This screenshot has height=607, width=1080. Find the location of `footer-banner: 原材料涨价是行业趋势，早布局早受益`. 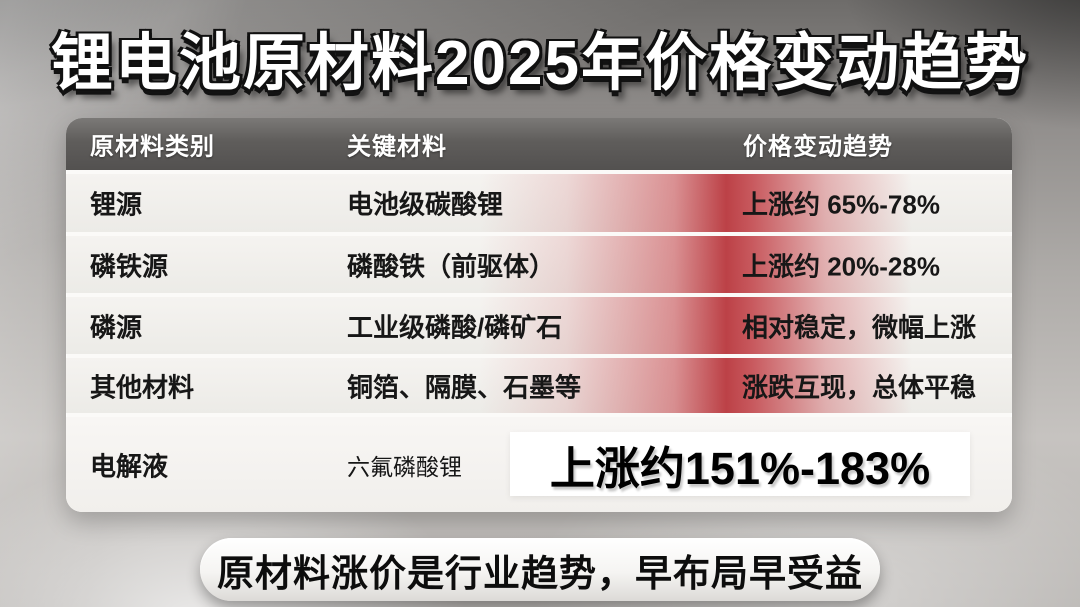

footer-banner: 原材料涨价是行业趋势，早布局早受益 is located at coordinates (540, 569).